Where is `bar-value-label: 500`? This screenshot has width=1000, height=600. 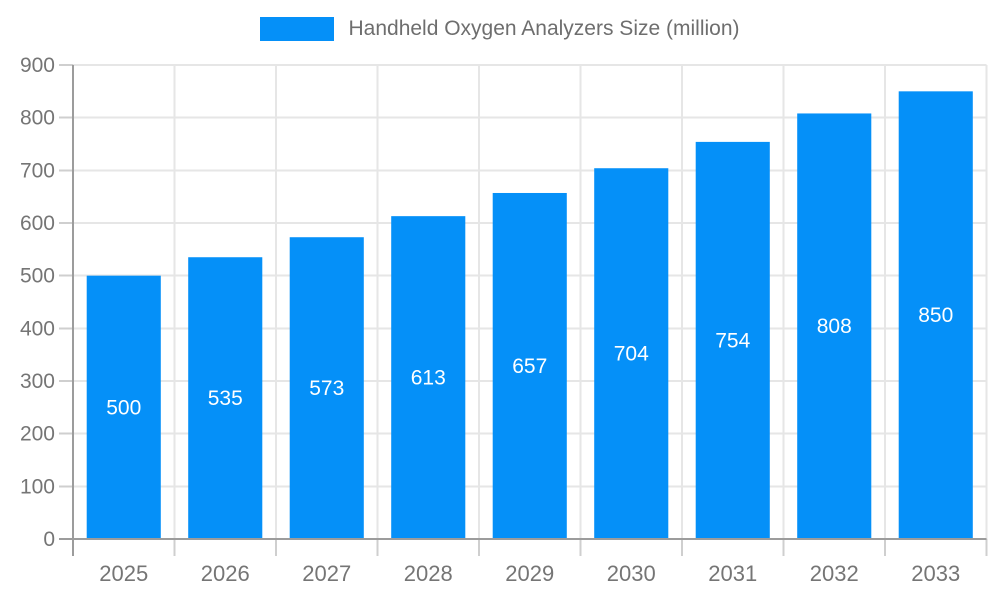
bar-value-label: 500 is located at coordinates (123, 407).